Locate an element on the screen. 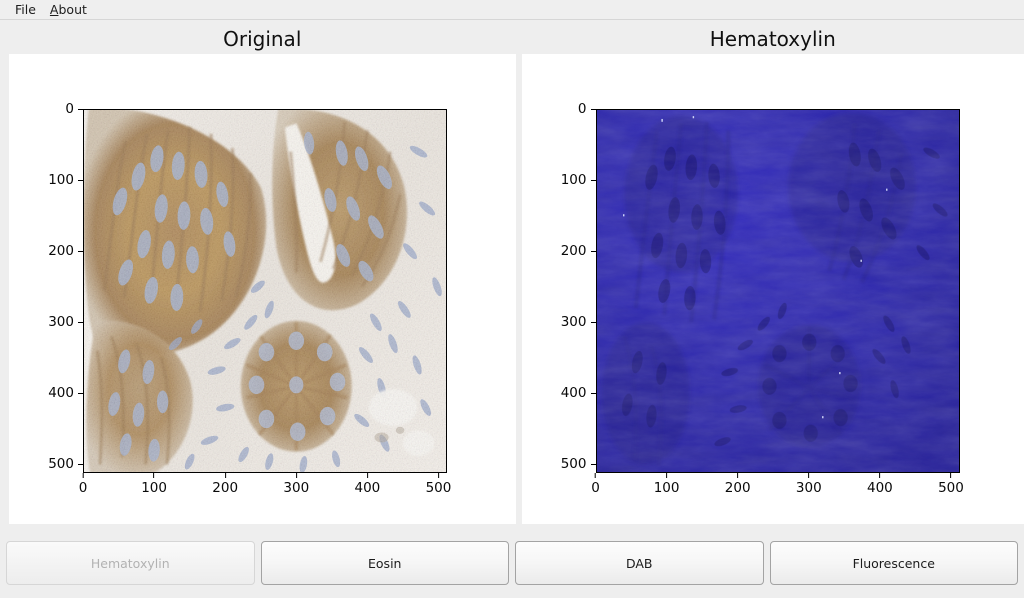  button-hematoxylin: Hematoxylin is located at coordinates (130, 563).